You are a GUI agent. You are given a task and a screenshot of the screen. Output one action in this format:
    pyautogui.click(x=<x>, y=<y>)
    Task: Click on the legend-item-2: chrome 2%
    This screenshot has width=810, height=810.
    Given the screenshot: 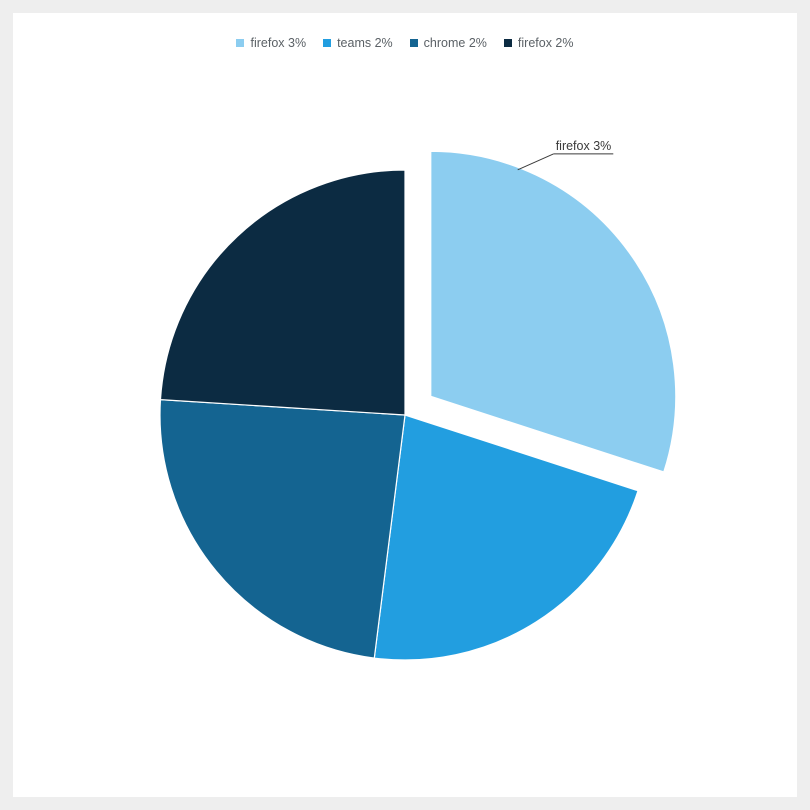 What is the action you would take?
    pyautogui.click(x=448, y=43)
    